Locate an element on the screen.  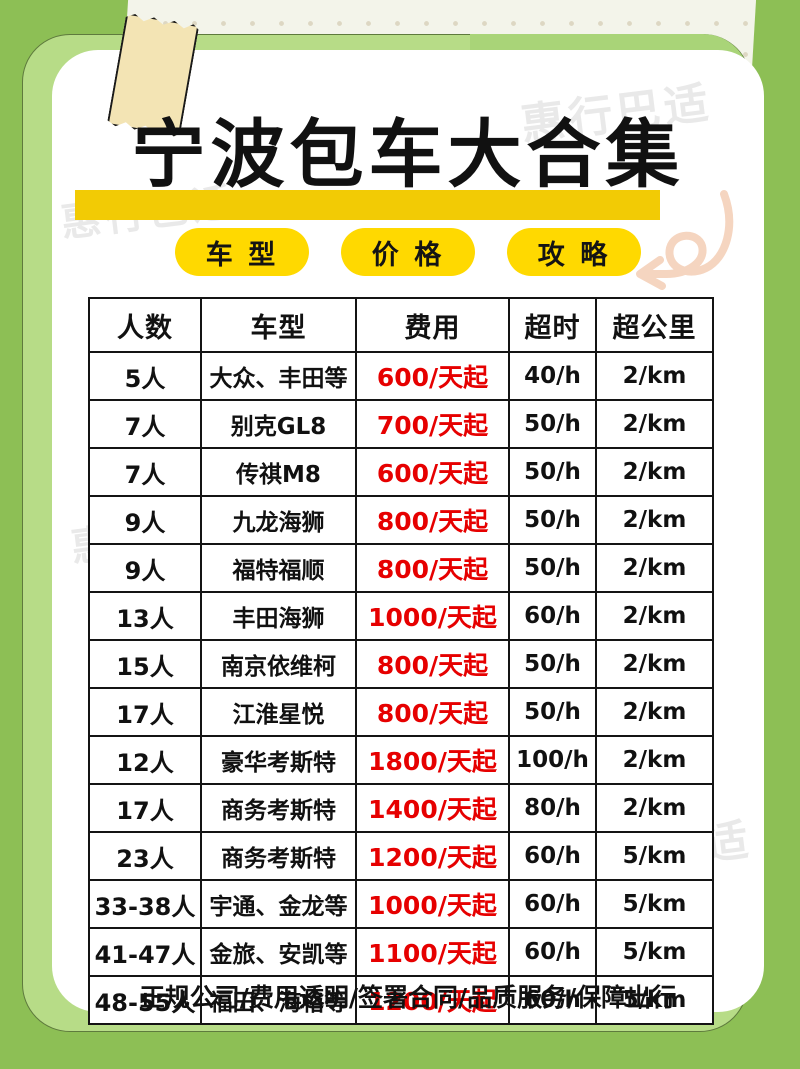
title-block: 宁波包车大合集 is located at coordinates (408, 155).